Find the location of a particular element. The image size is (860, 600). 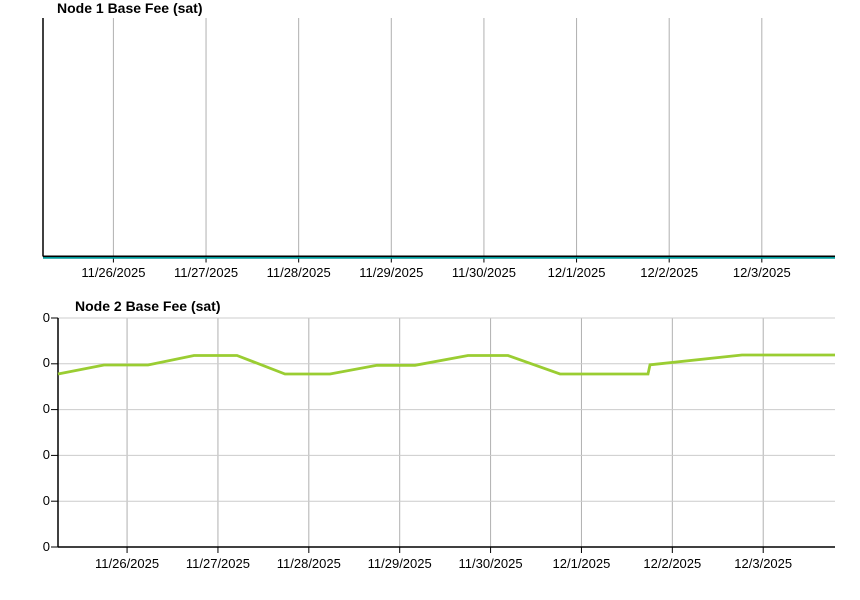

chart-title-node2: Node 2 Base Fee (sat) is located at coordinates (148, 306).